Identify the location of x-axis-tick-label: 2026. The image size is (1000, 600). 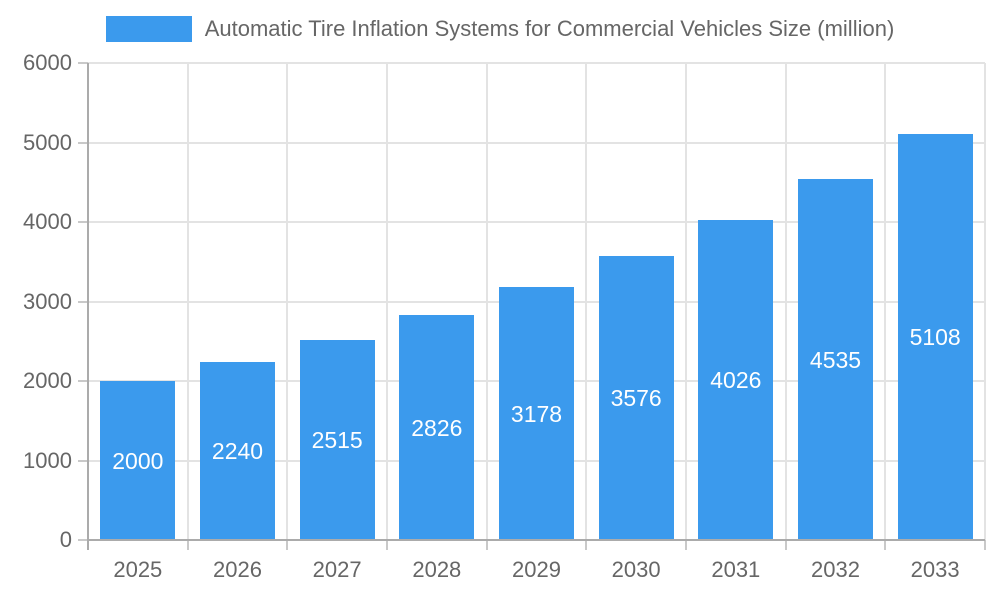
(237, 569).